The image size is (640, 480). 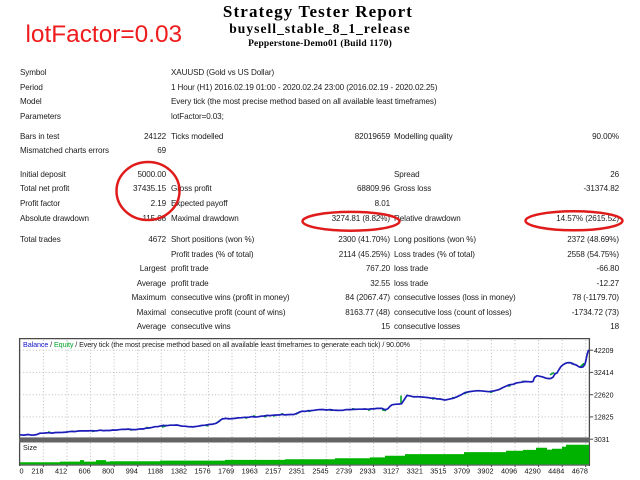 I want to click on svg-text: Size, so click(x=30, y=447).